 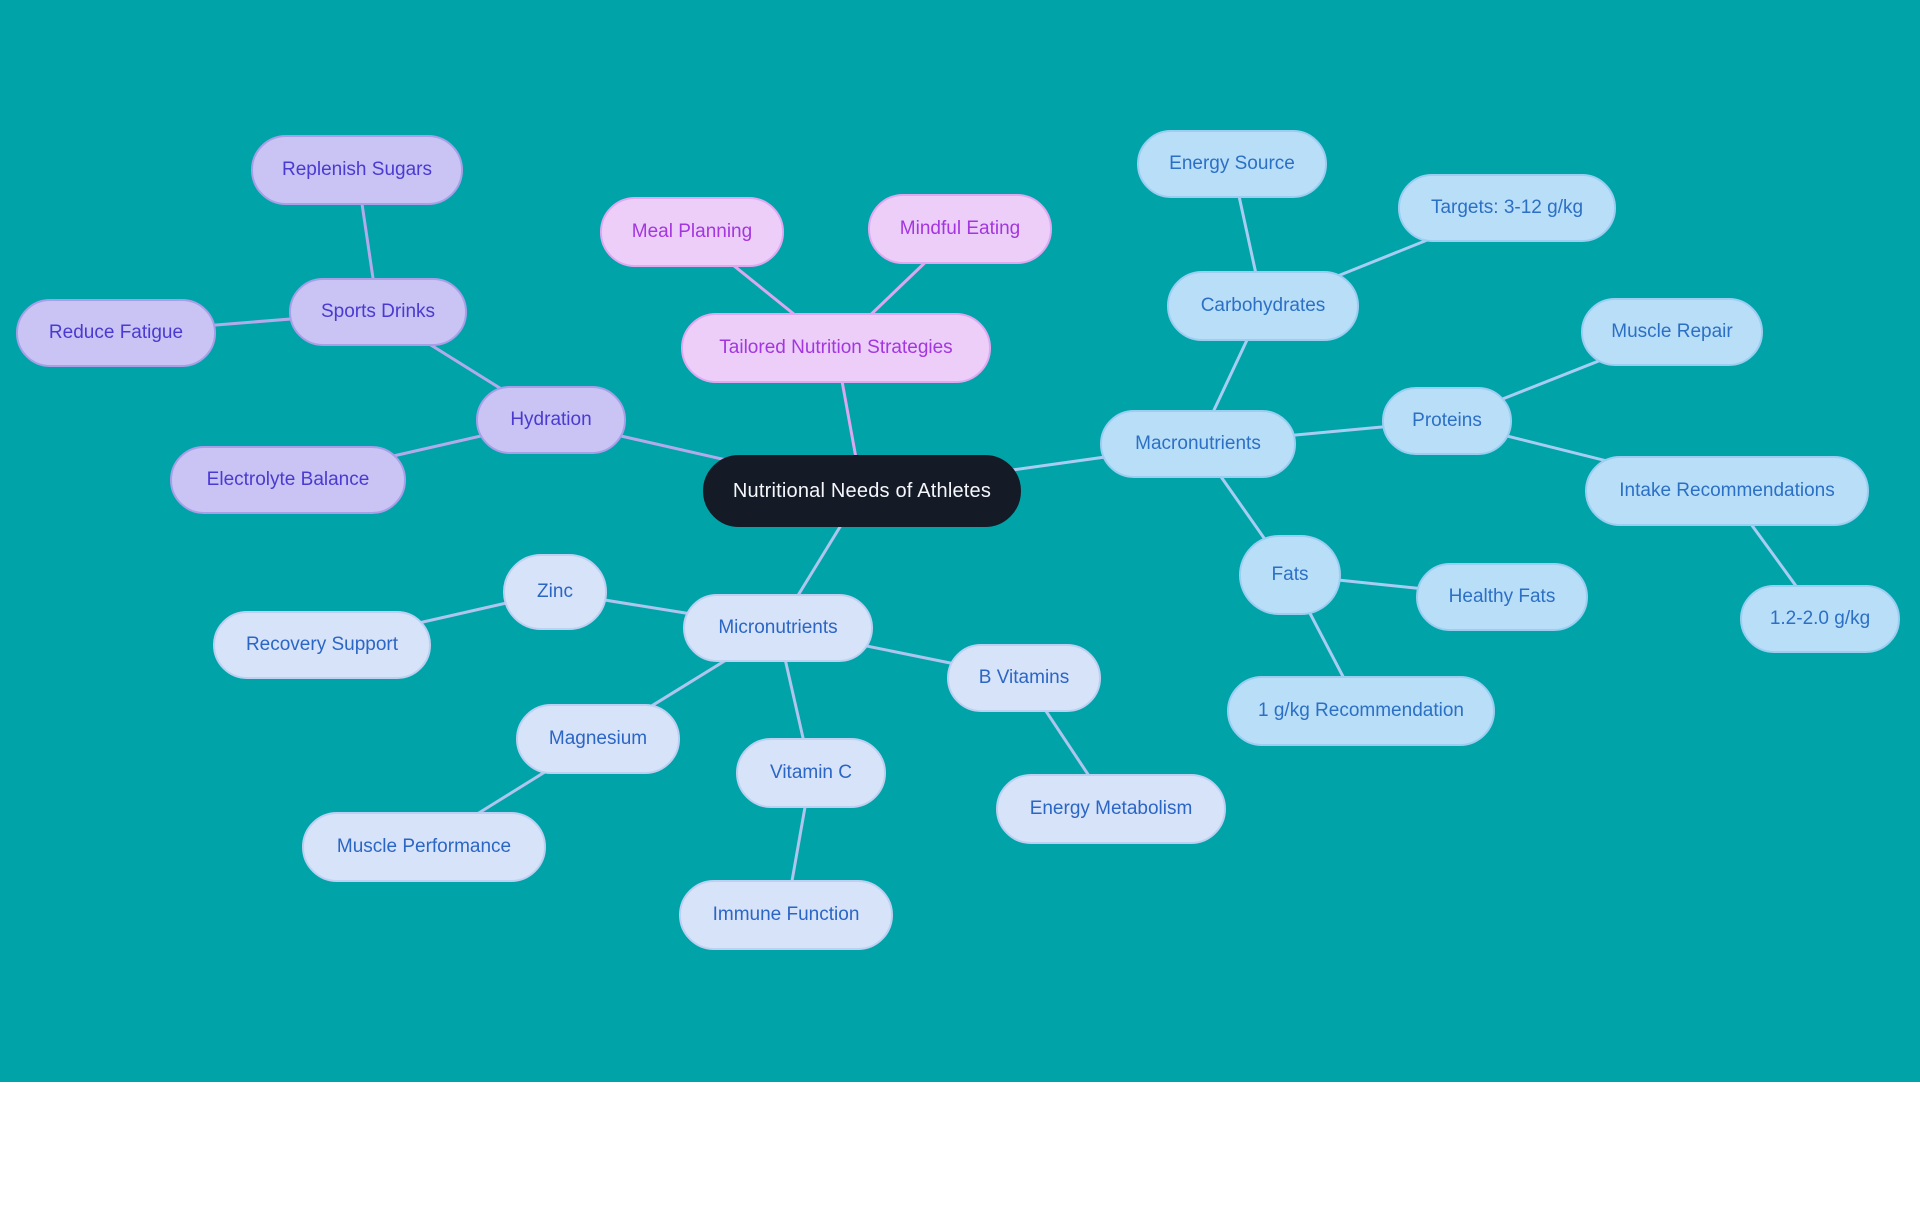 I want to click on node-muscle-repair: Muscle Repair, so click(x=1672, y=332).